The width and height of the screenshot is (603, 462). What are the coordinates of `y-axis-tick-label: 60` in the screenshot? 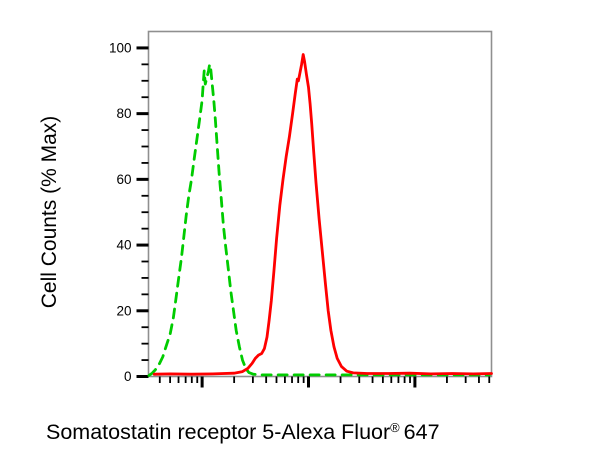 It's located at (123, 179).